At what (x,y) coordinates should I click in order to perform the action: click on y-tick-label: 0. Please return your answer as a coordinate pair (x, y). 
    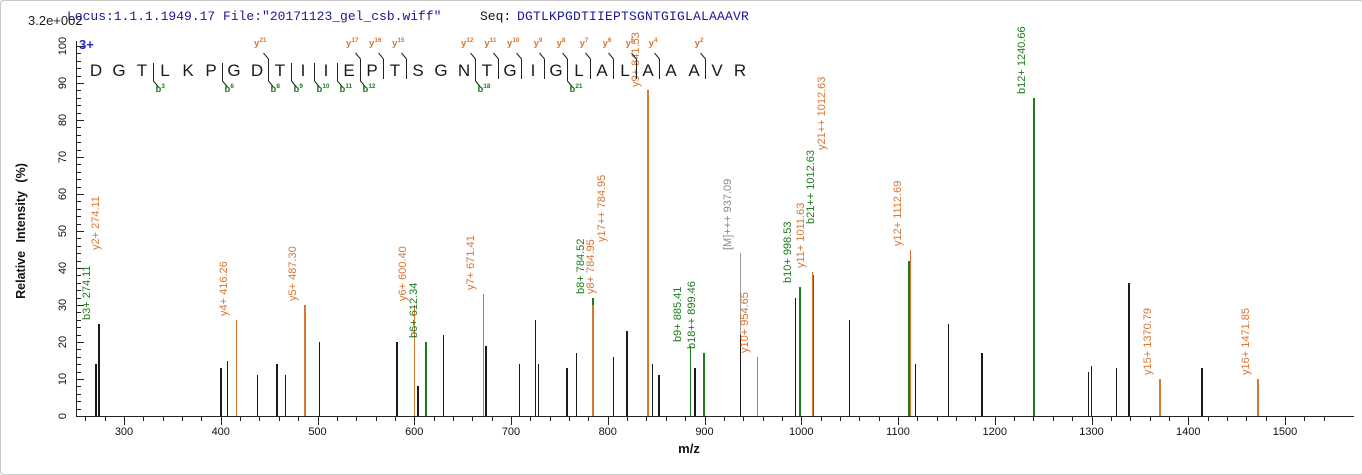
    Looking at the image, I should click on (63, 416).